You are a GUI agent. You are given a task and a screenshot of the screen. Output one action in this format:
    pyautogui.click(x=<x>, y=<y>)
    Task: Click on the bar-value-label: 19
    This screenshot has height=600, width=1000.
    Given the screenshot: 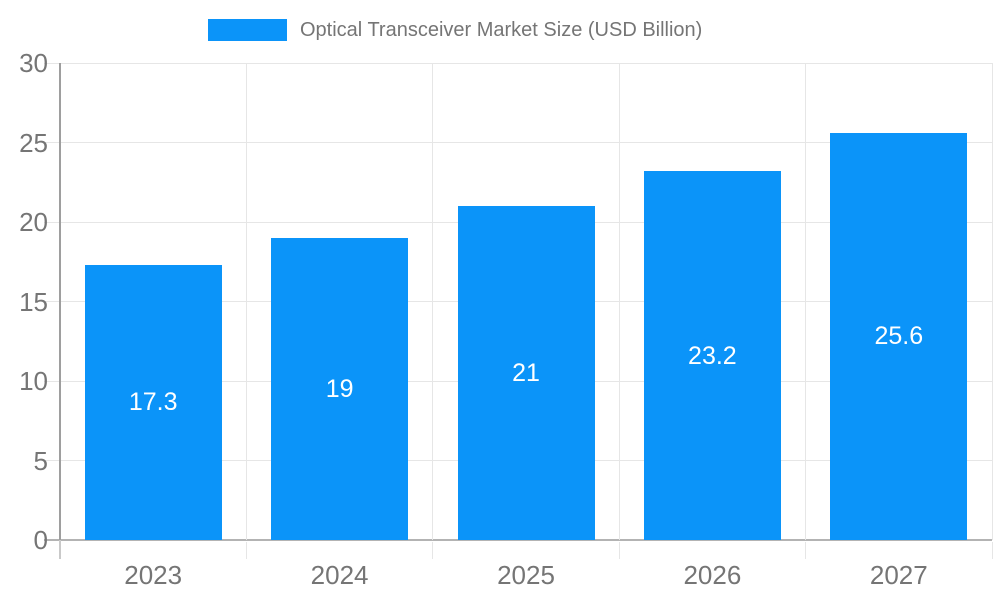 What is the action you would take?
    pyautogui.click(x=339, y=388)
    